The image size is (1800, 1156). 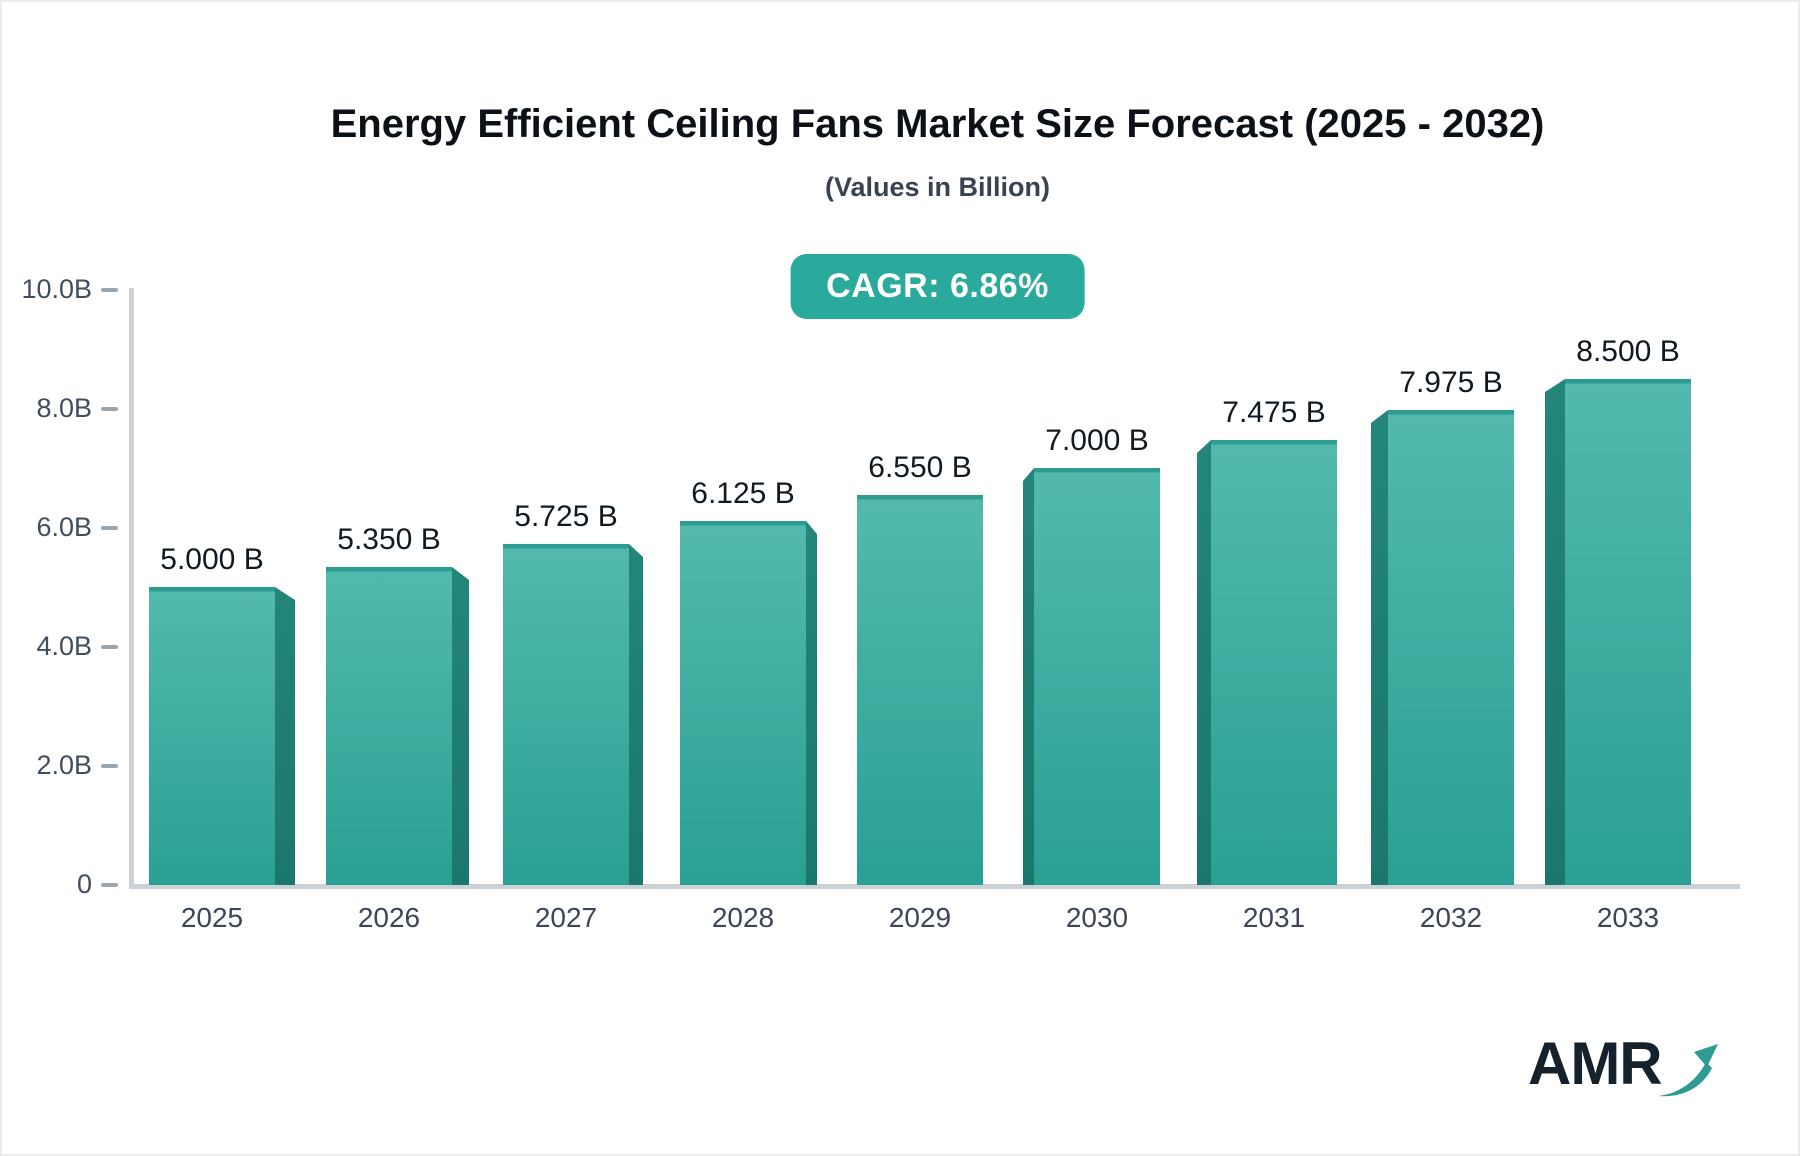 I want to click on bar-value-label-2025: 5.000 B, so click(x=212, y=559).